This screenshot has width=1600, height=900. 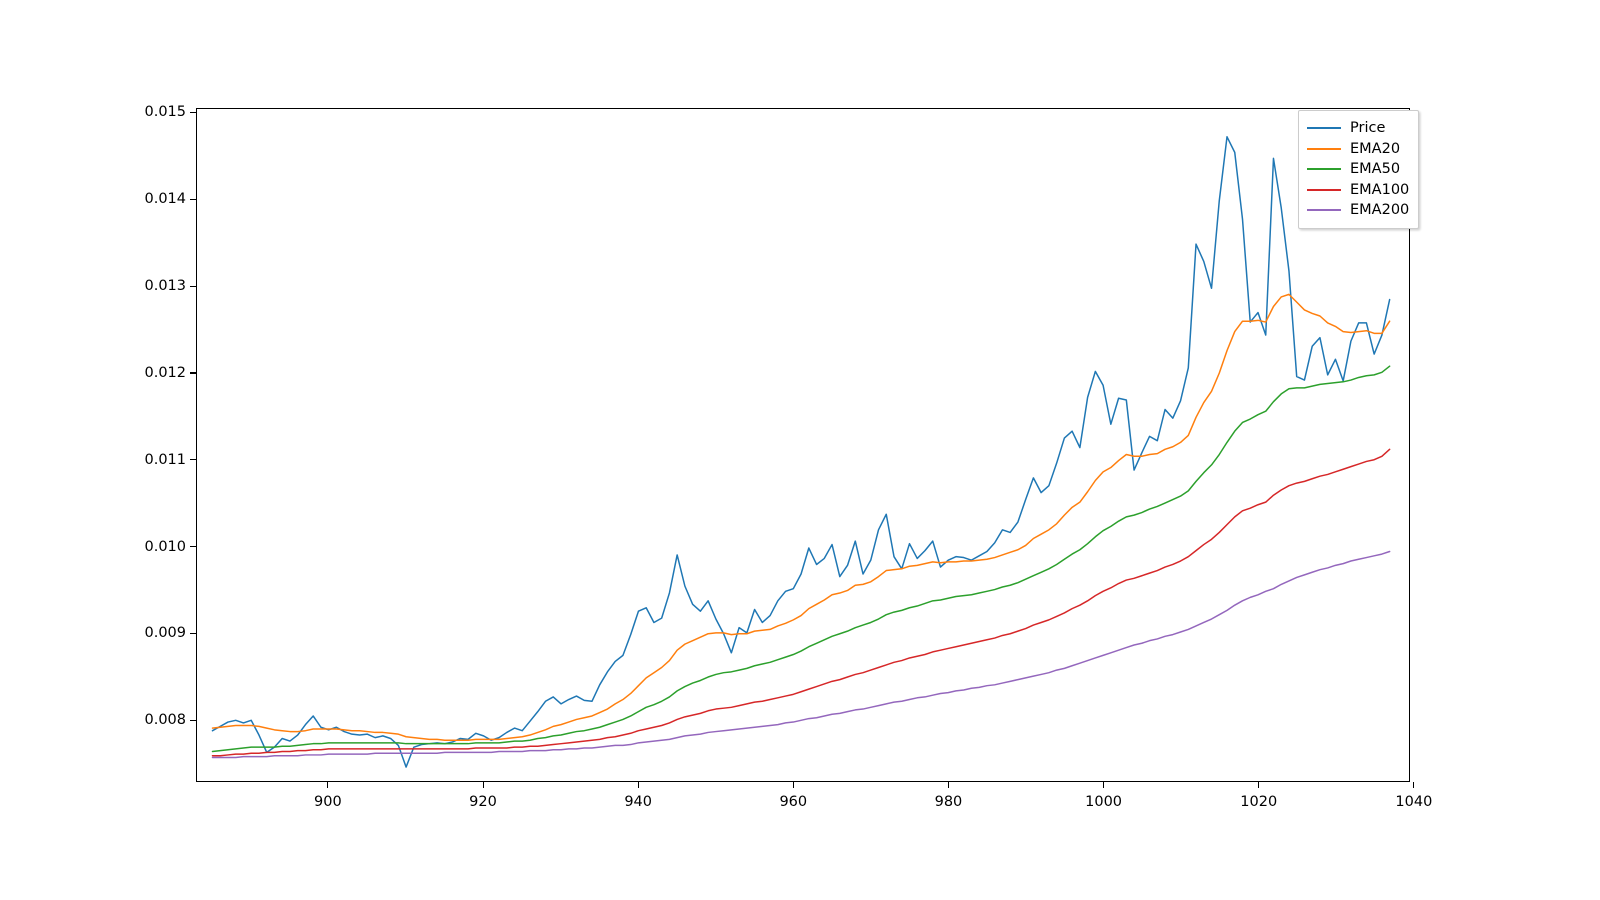 What do you see at coordinates (165, 546) in the screenshot?
I see `y-tick-label: 0.010` at bounding box center [165, 546].